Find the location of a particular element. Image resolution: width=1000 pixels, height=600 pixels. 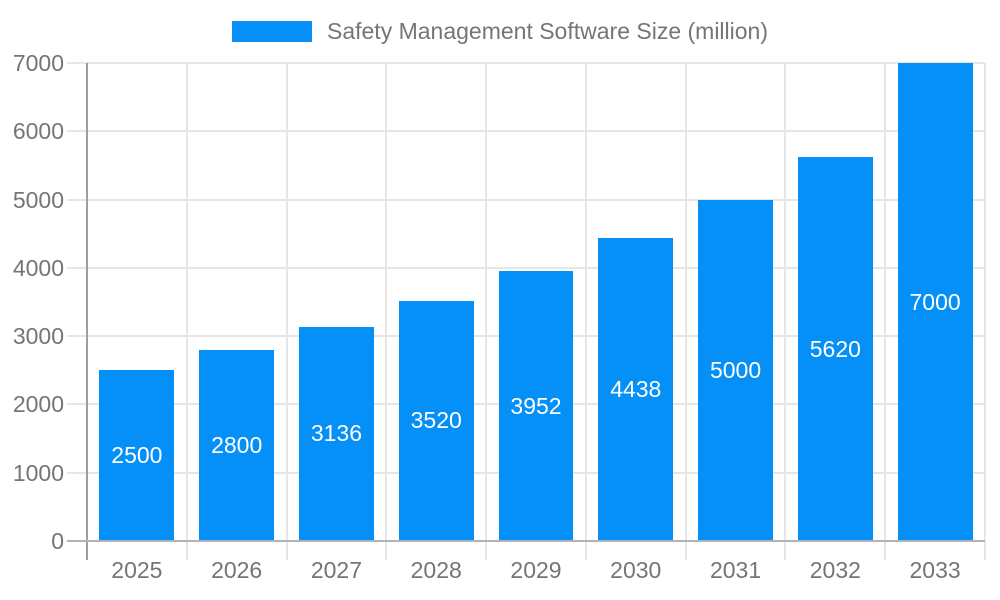

legend-swatch is located at coordinates (271, 31).